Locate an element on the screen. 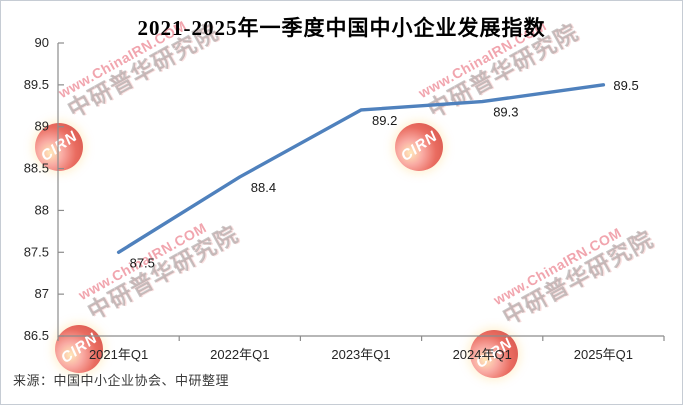 The height and width of the screenshot is (405, 683). chart-title: 2021-2025年一季度中国中小企业发展指数 is located at coordinates (341, 28).